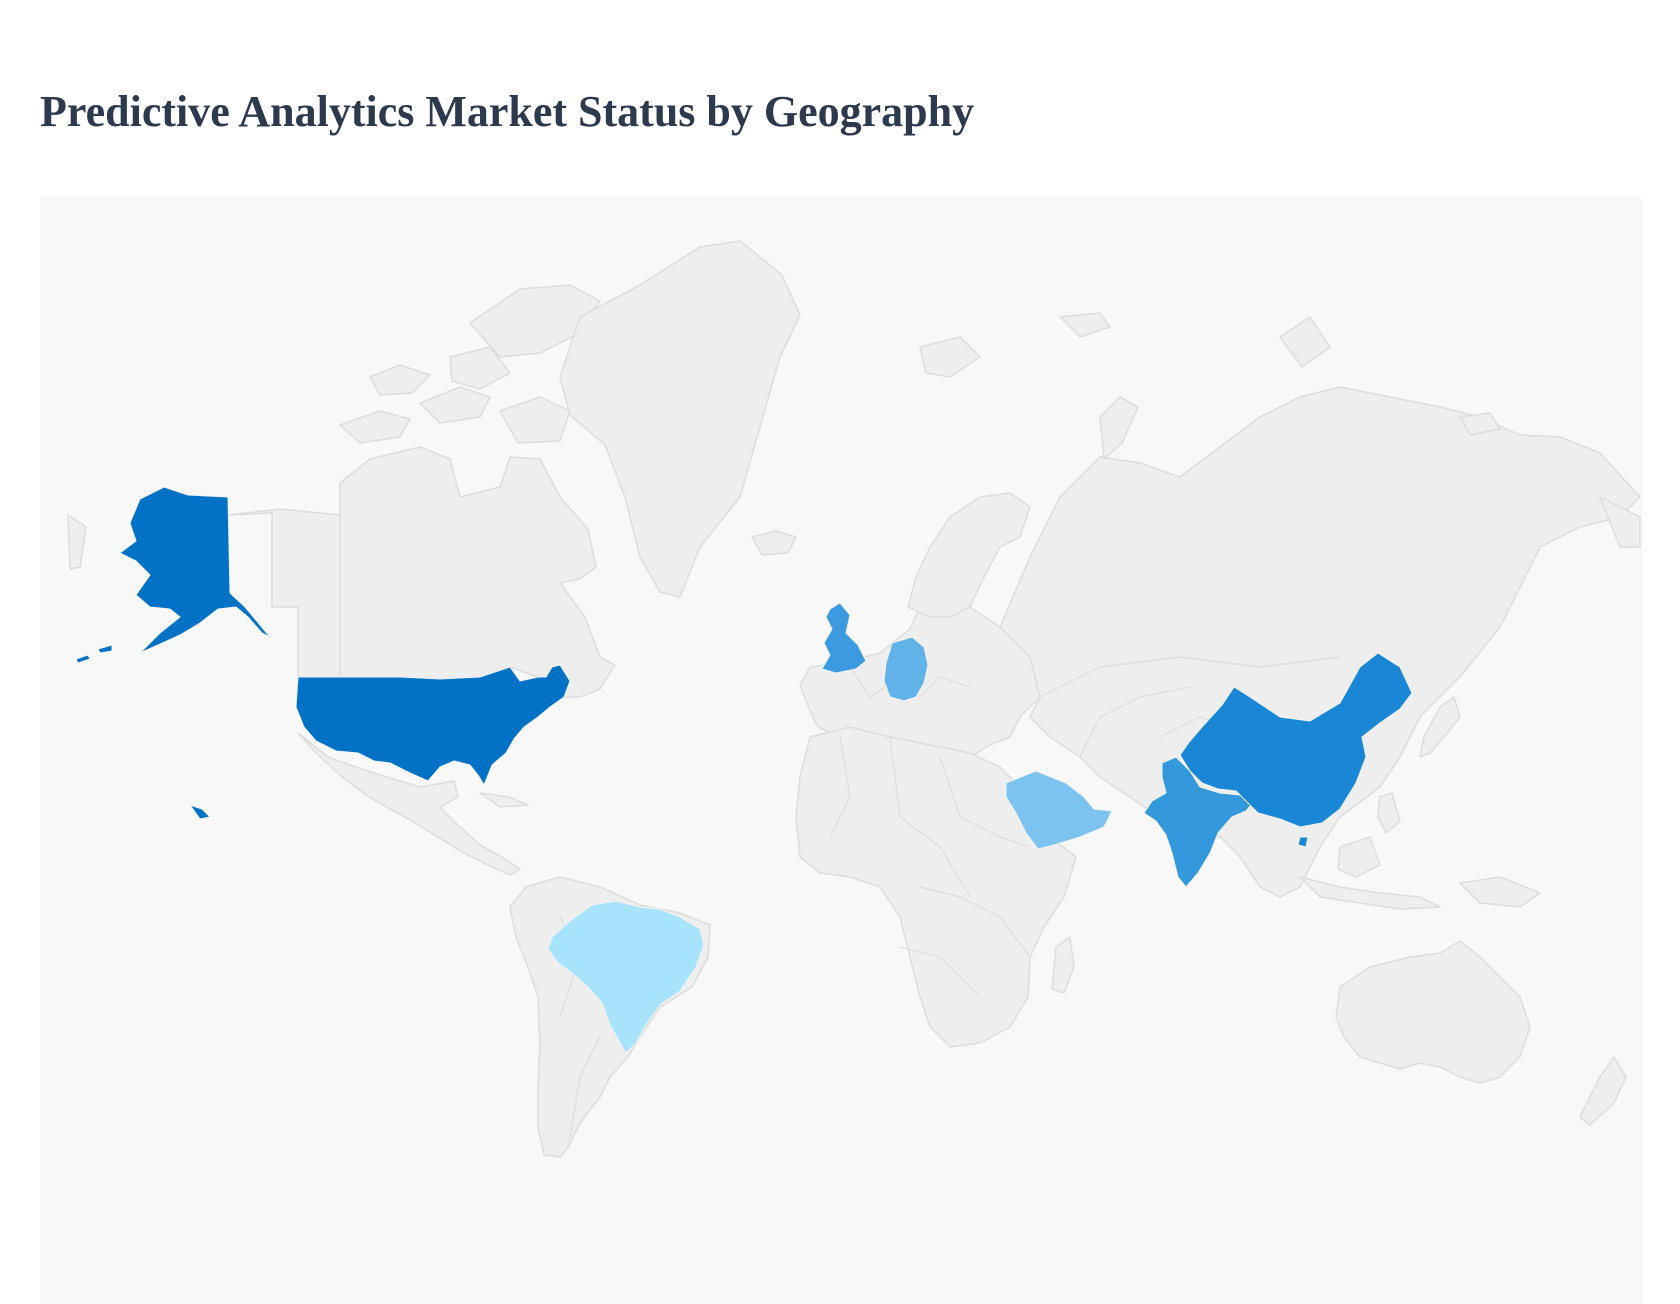 The height and width of the screenshot is (1304, 1680). I want to click on indonesia, so click(1370, 893).